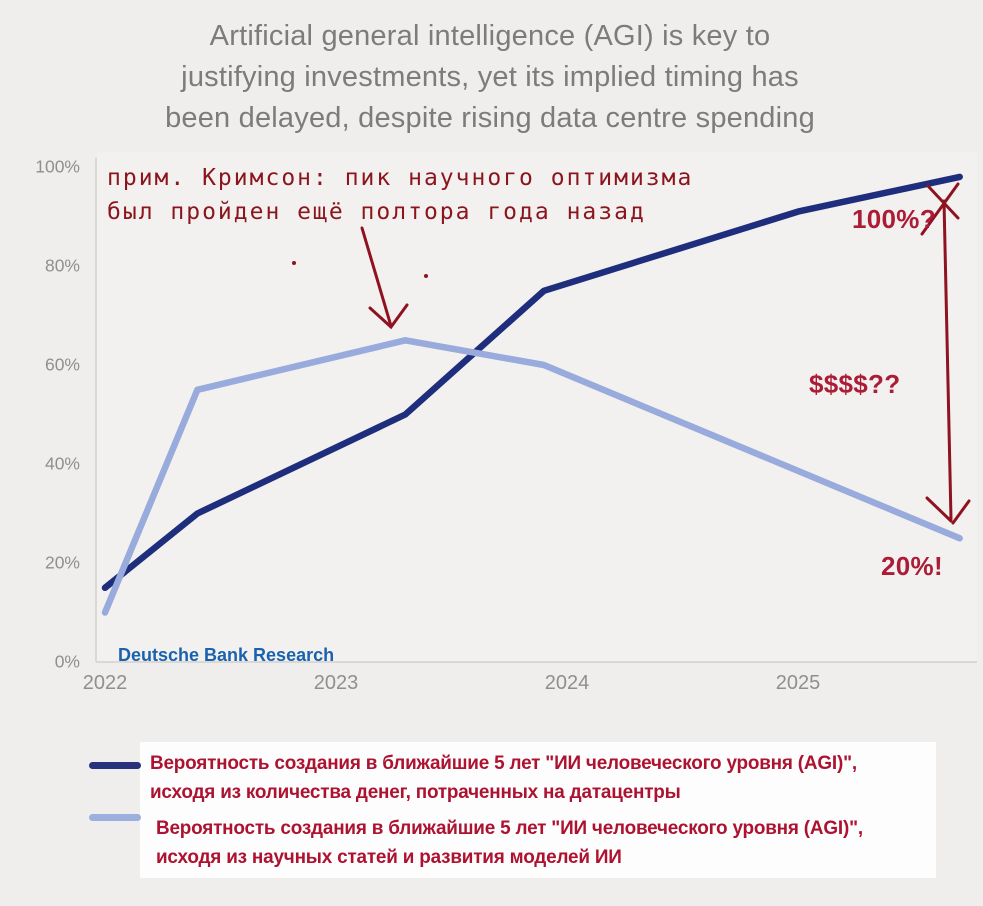  Describe the element at coordinates (798, 683) in the screenshot. I see `x-tick-label: 2025` at that location.